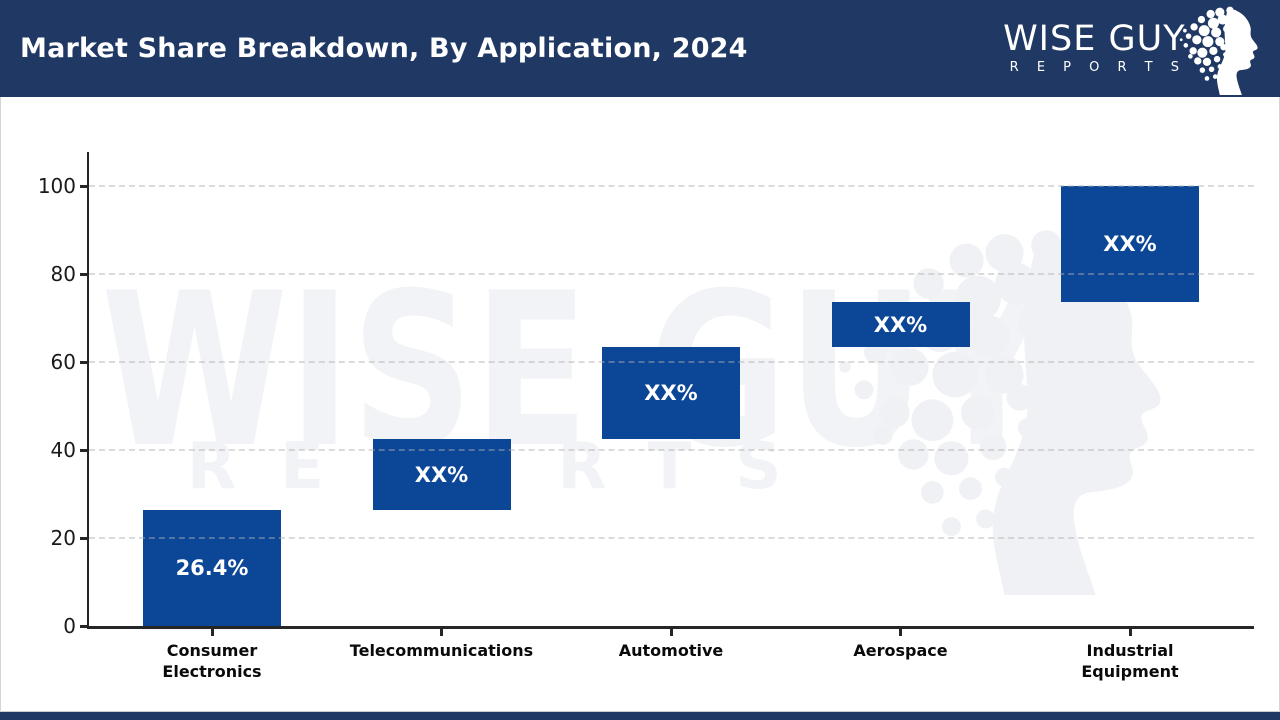 This screenshot has width=1280, height=720. What do you see at coordinates (63, 274) in the screenshot?
I see `y-axis-tick-label: 80` at bounding box center [63, 274].